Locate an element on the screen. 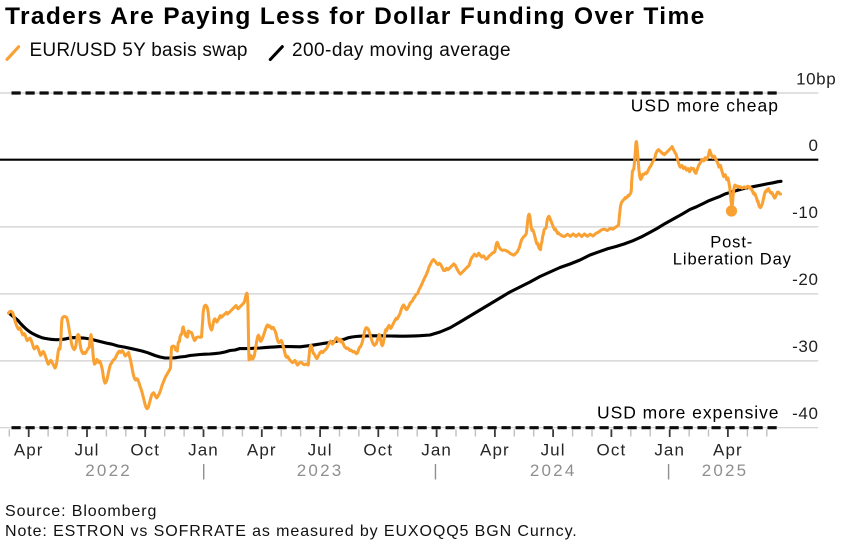 The width and height of the screenshot is (845, 550). svg-text: USD more expensive is located at coordinates (688, 412).